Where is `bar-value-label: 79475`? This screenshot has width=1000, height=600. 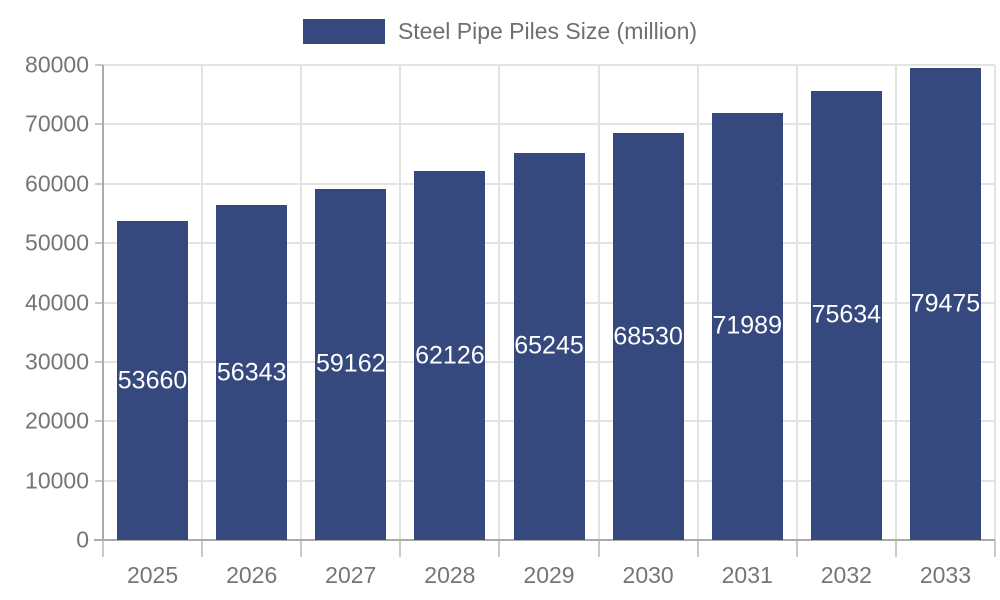 bar-value-label: 79475 is located at coordinates (945, 303).